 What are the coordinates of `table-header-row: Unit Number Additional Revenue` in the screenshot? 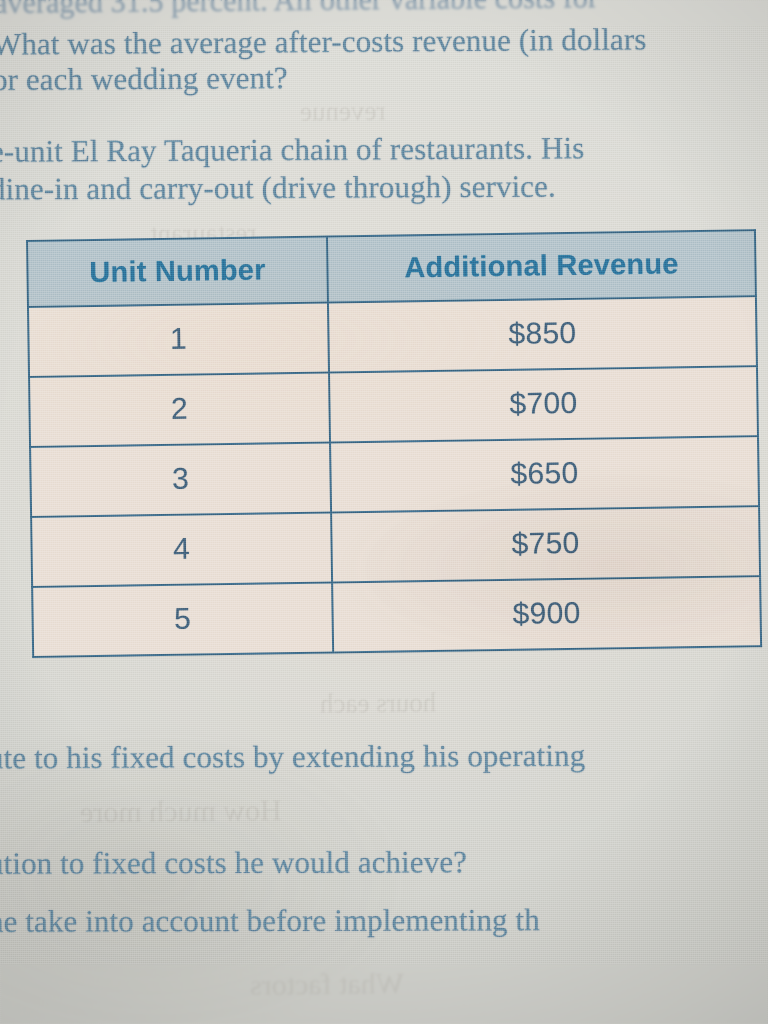 It's located at (391, 268).